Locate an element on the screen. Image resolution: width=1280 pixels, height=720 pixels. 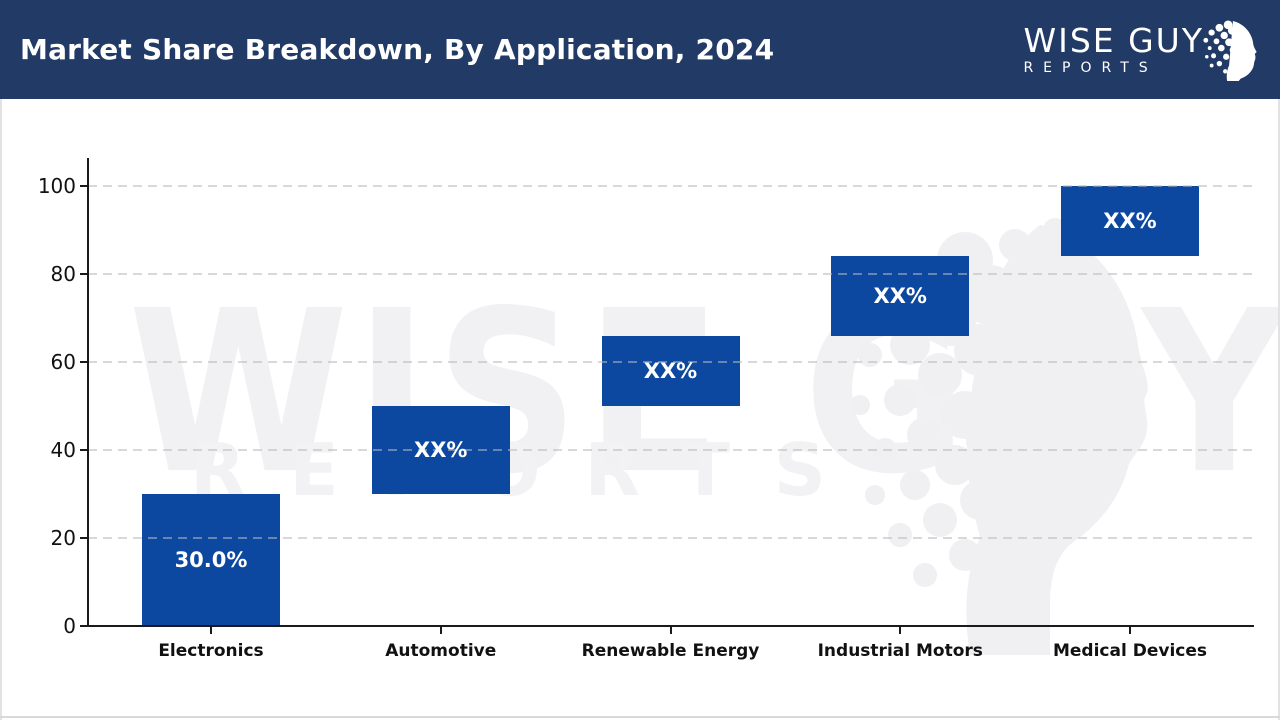
x-tick-label: Industrial Motors is located at coordinates (900, 651).